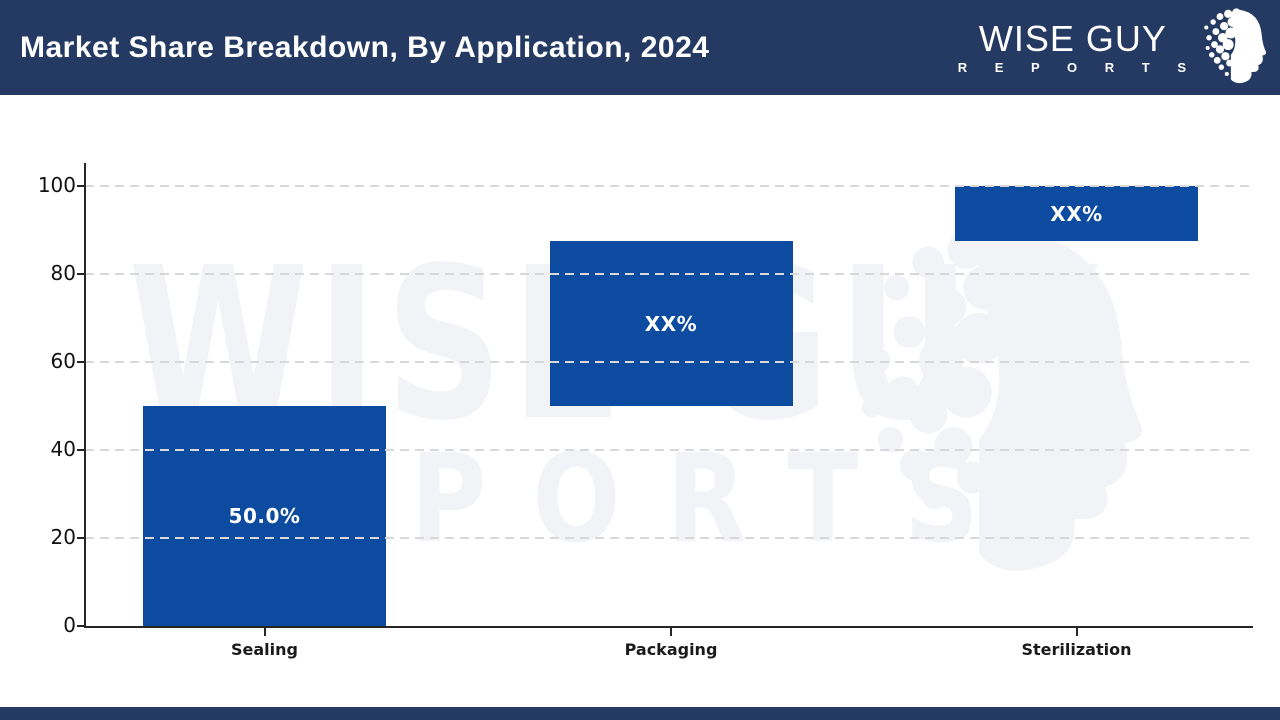 The width and height of the screenshot is (1280, 720). I want to click on bar-value-label: 50.0%, so click(264, 516).